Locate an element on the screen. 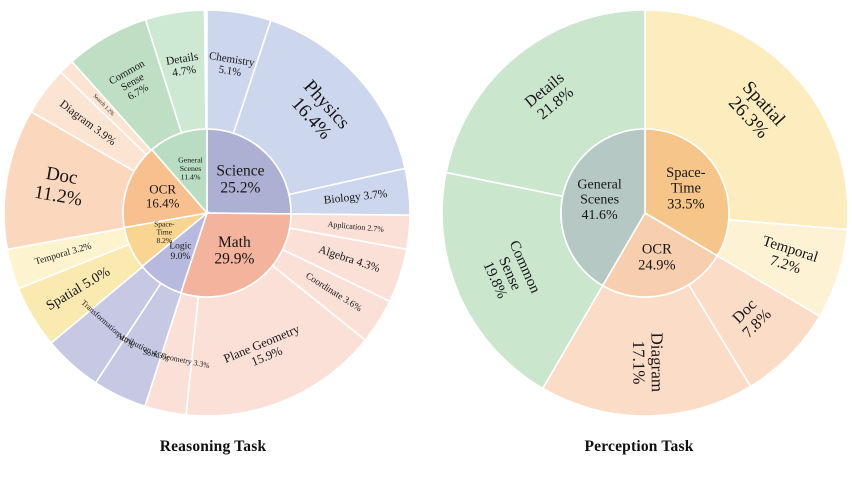  sunburst-segment-label: OCR 24.9% is located at coordinates (656, 258).